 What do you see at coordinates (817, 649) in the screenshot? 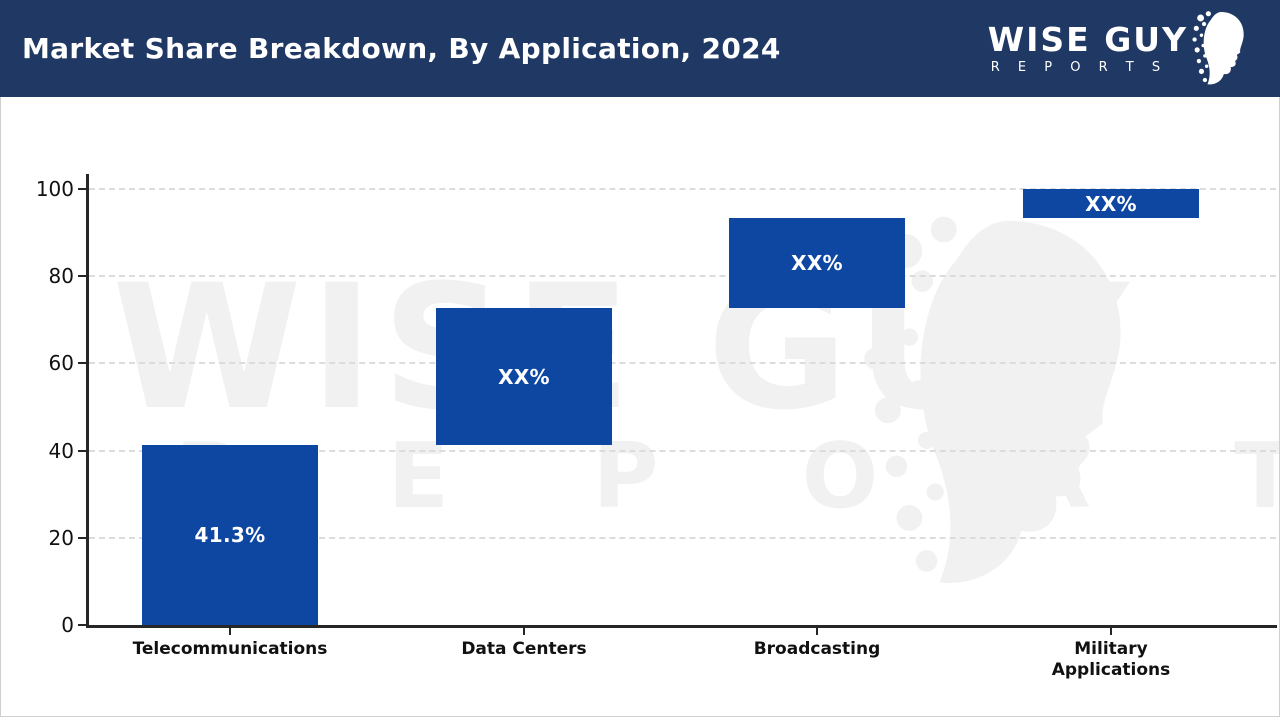
I see `x-axis-label-3: Broadcasting` at bounding box center [817, 649].